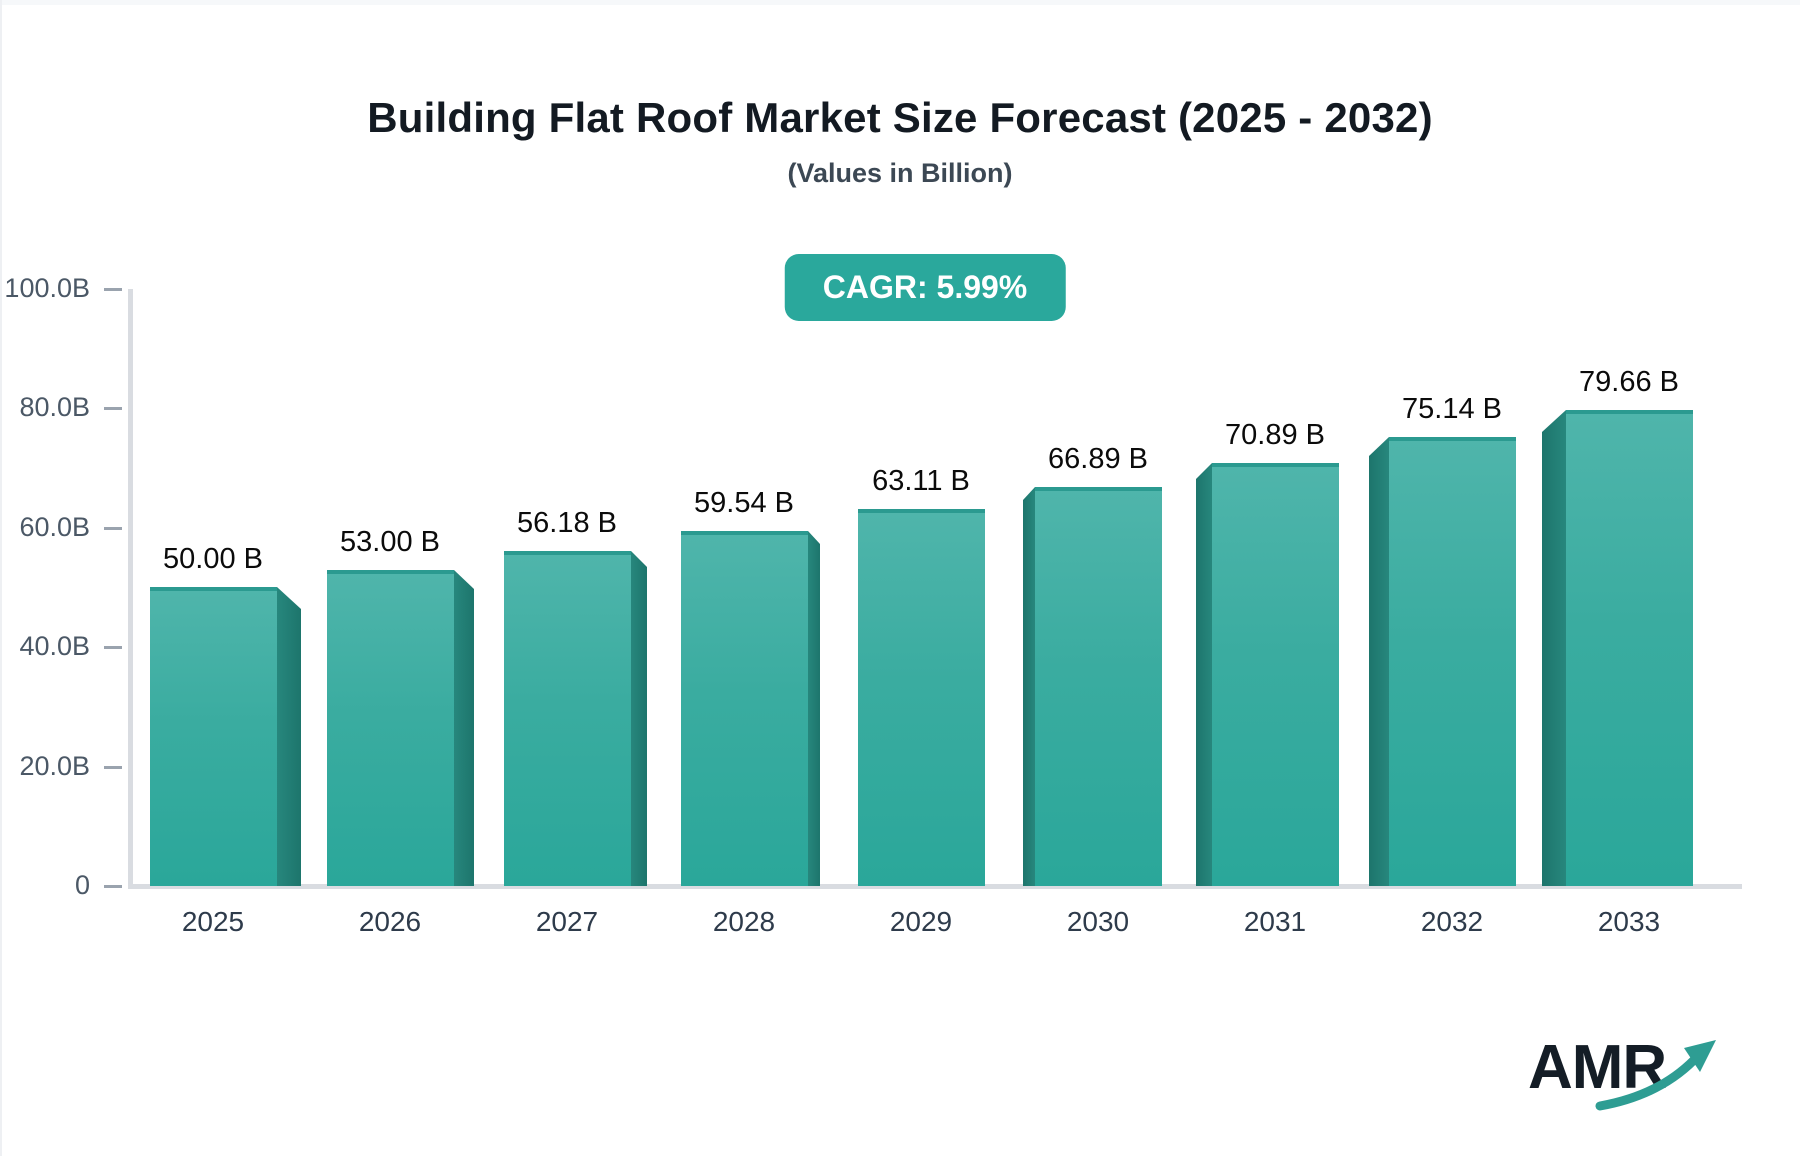 The width and height of the screenshot is (1800, 1156). What do you see at coordinates (1379, 661) in the screenshot?
I see `bar-2032-side-face` at bounding box center [1379, 661].